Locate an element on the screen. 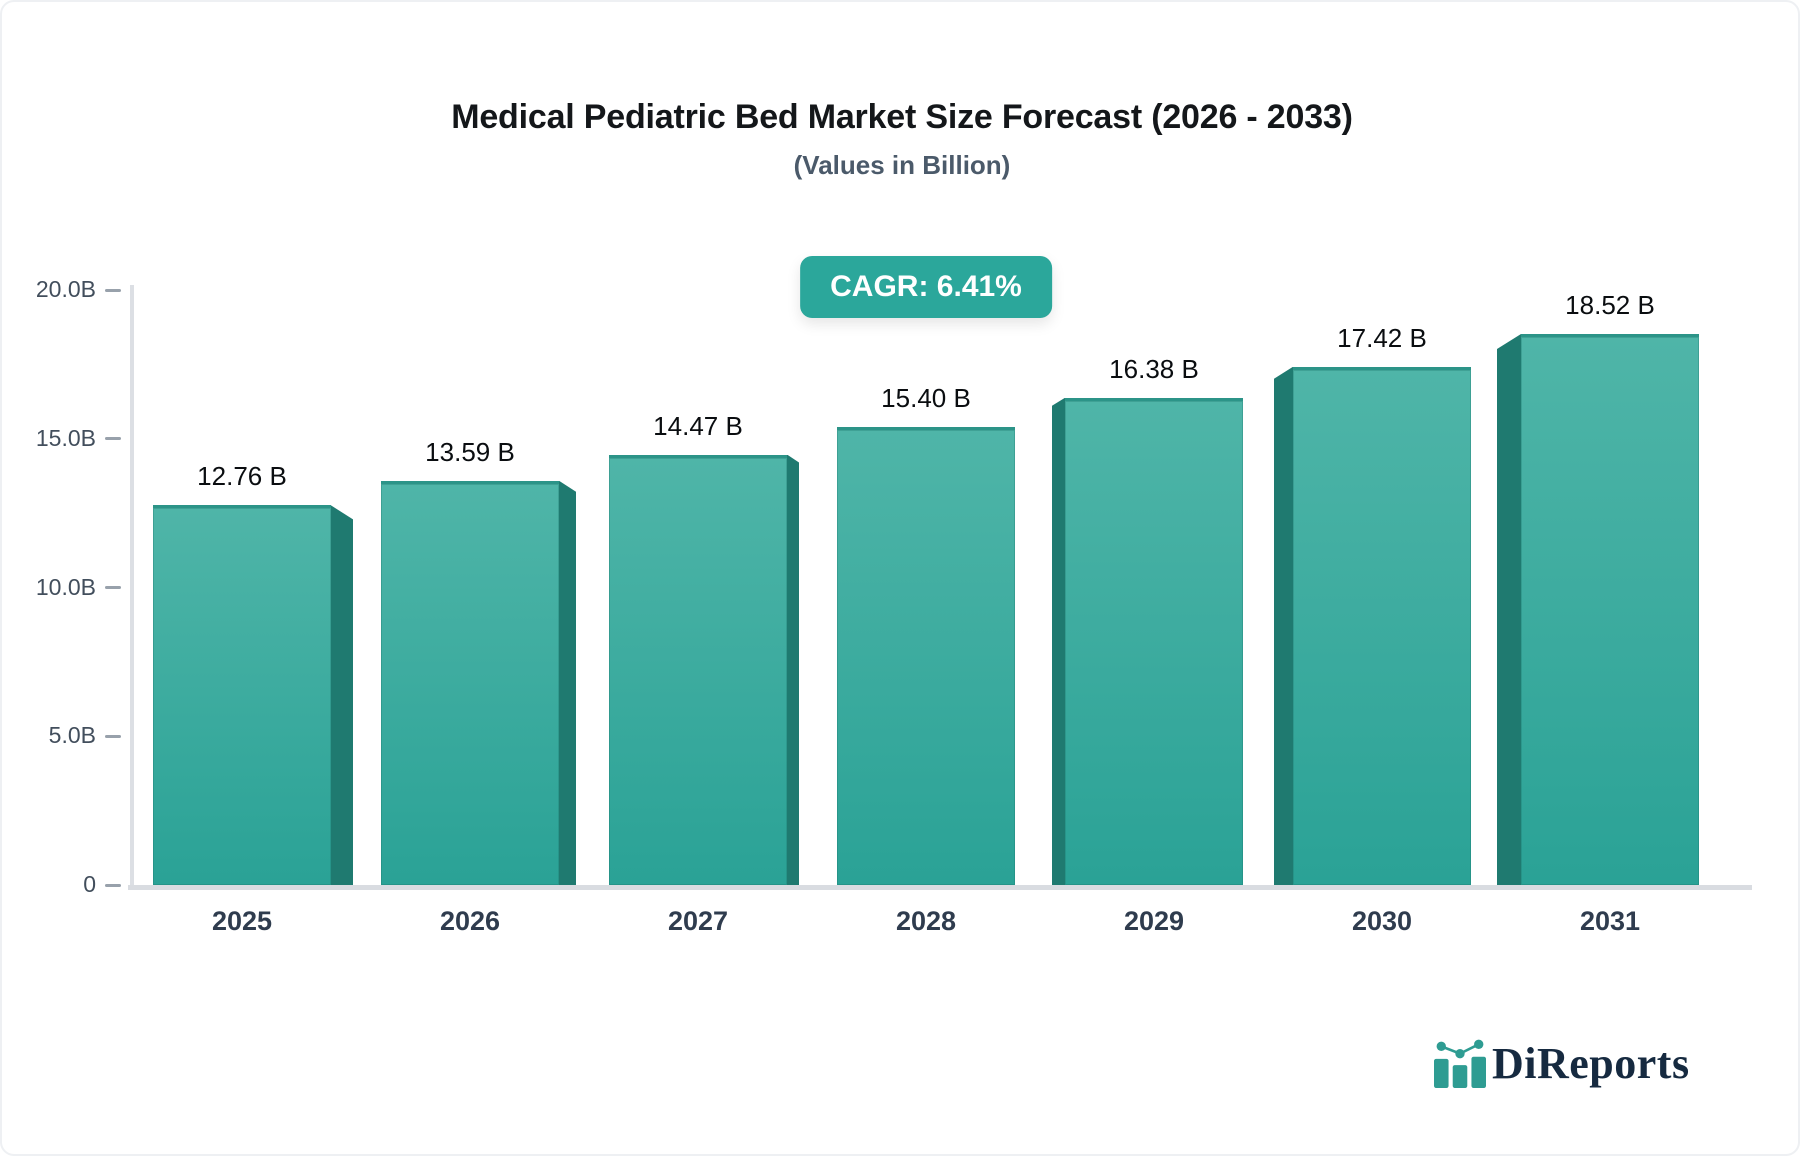 The image size is (1800, 1156). bar-value-label-2030: 17.42 B is located at coordinates (1382, 337).